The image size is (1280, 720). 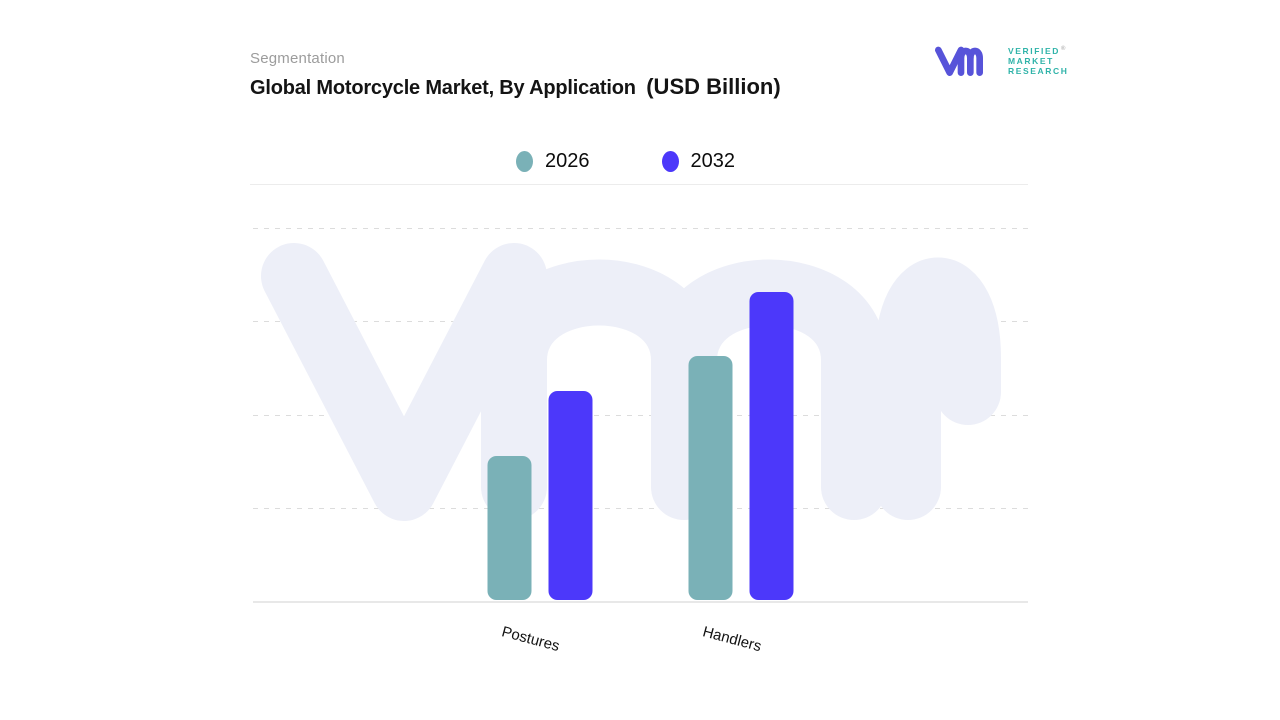 What do you see at coordinates (1038, 70) in the screenshot?
I see `logo-line-research: RESEARCH` at bounding box center [1038, 70].